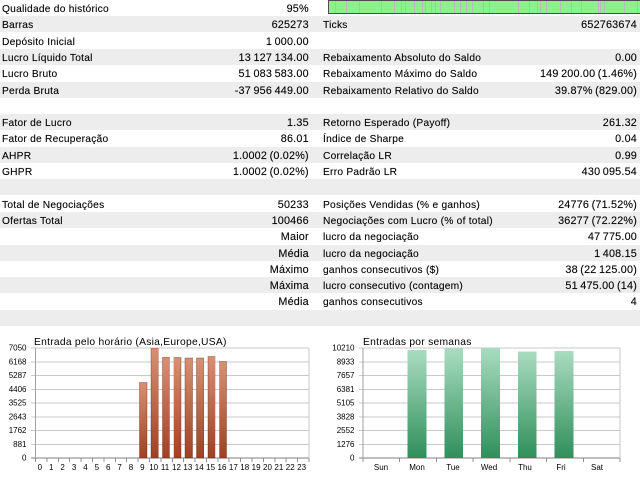 The image size is (640, 480). Describe the element at coordinates (489, 467) in the screenshot. I see `svg-text: Wed` at that location.